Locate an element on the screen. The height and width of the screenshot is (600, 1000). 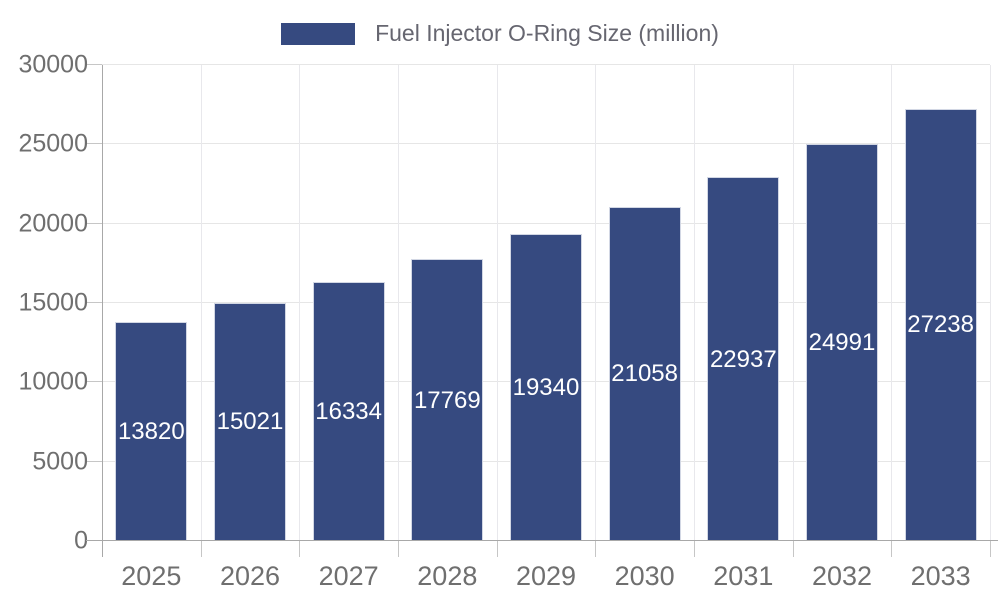
bar-value-label: 27238 is located at coordinates (941, 325).